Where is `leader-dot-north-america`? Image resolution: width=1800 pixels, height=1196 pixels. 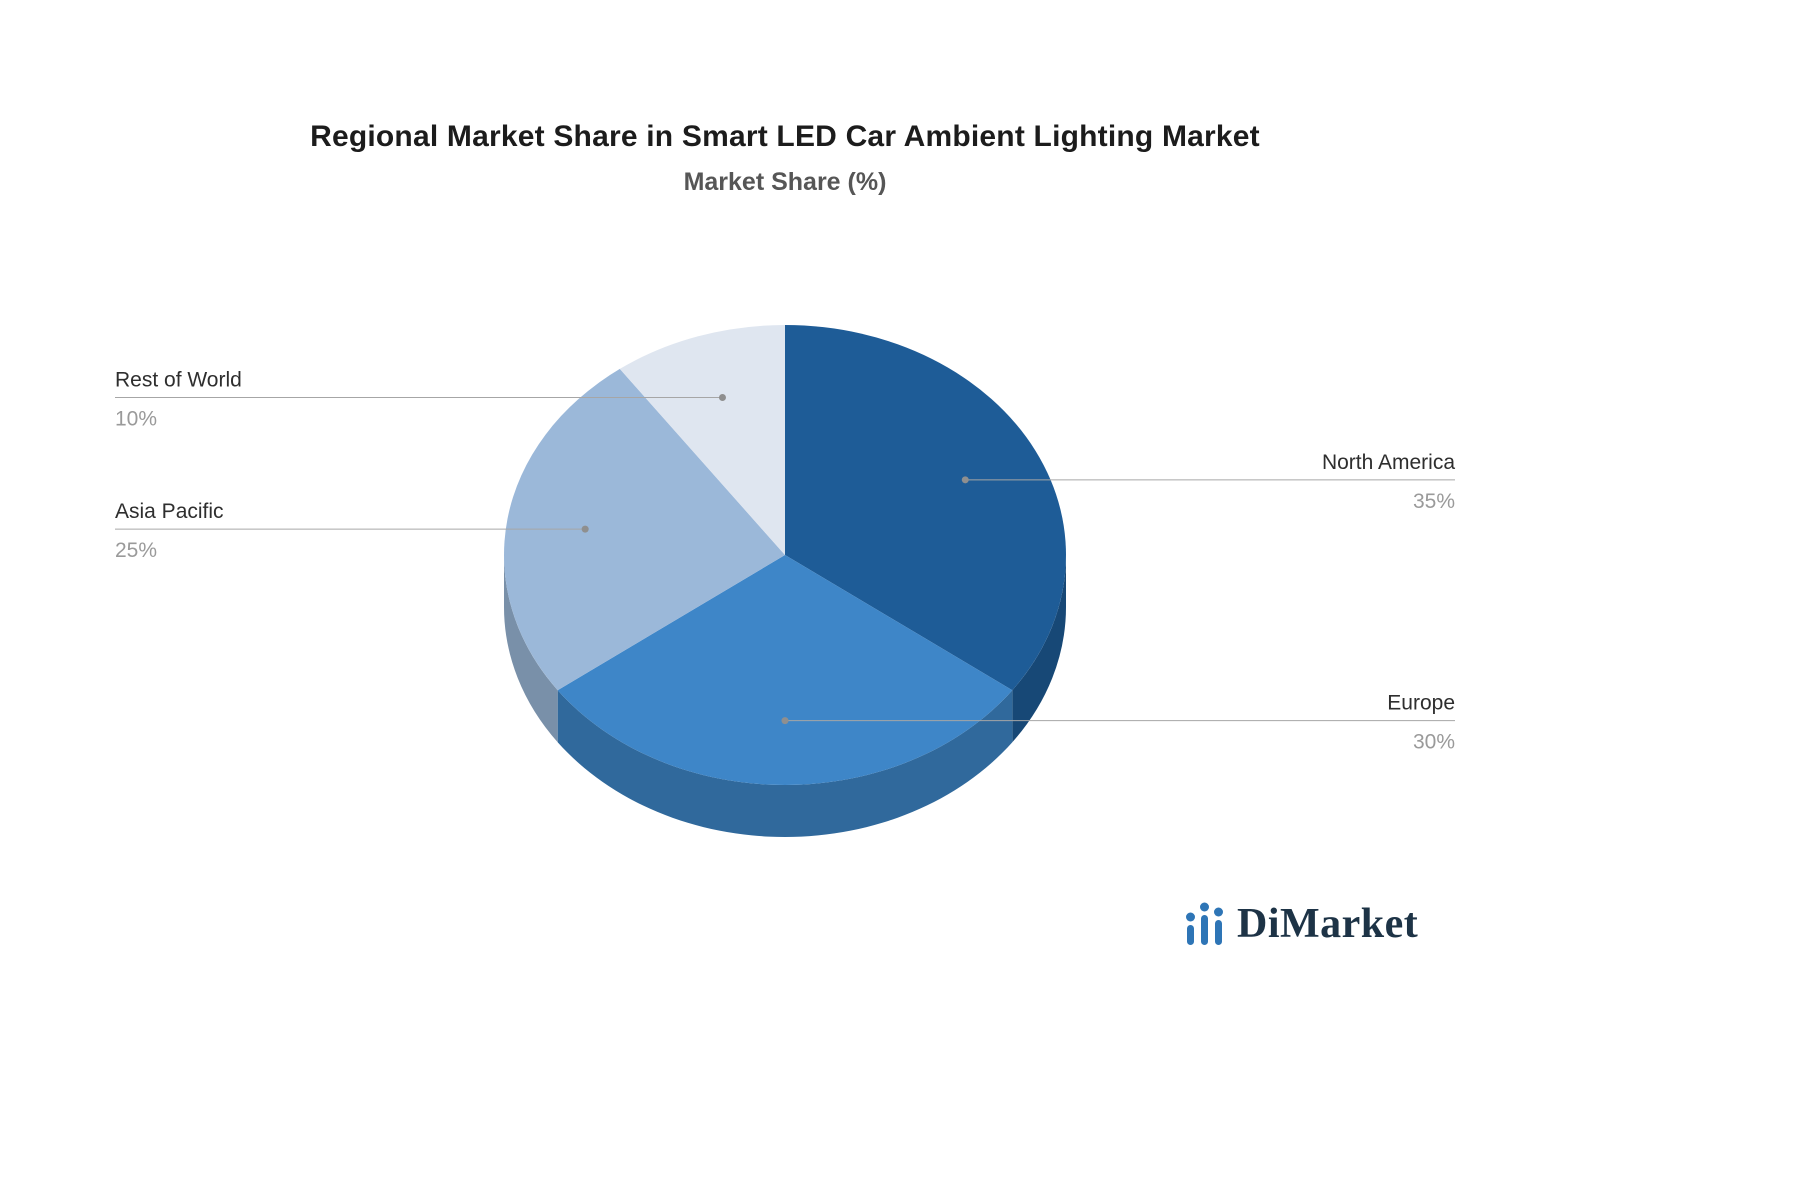 leader-dot-north-america is located at coordinates (965, 480).